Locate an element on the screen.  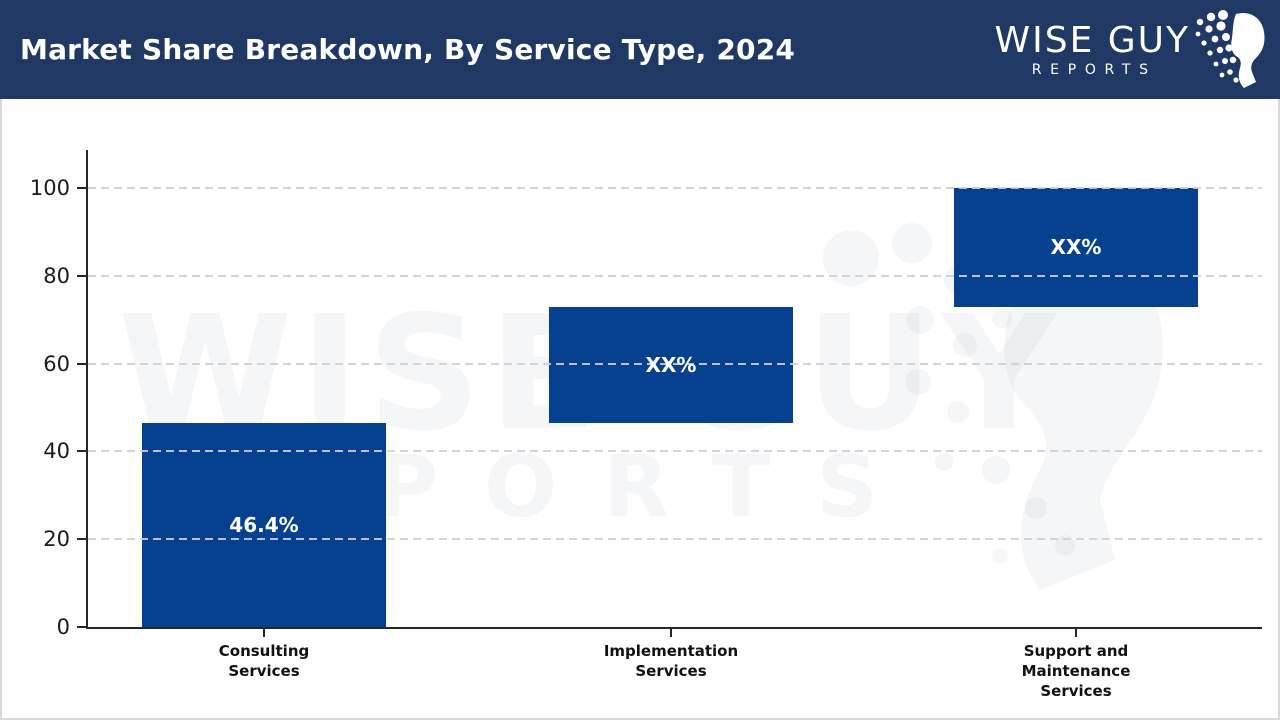
logo-wordmark: WISE GUY is located at coordinates (1092, 40).